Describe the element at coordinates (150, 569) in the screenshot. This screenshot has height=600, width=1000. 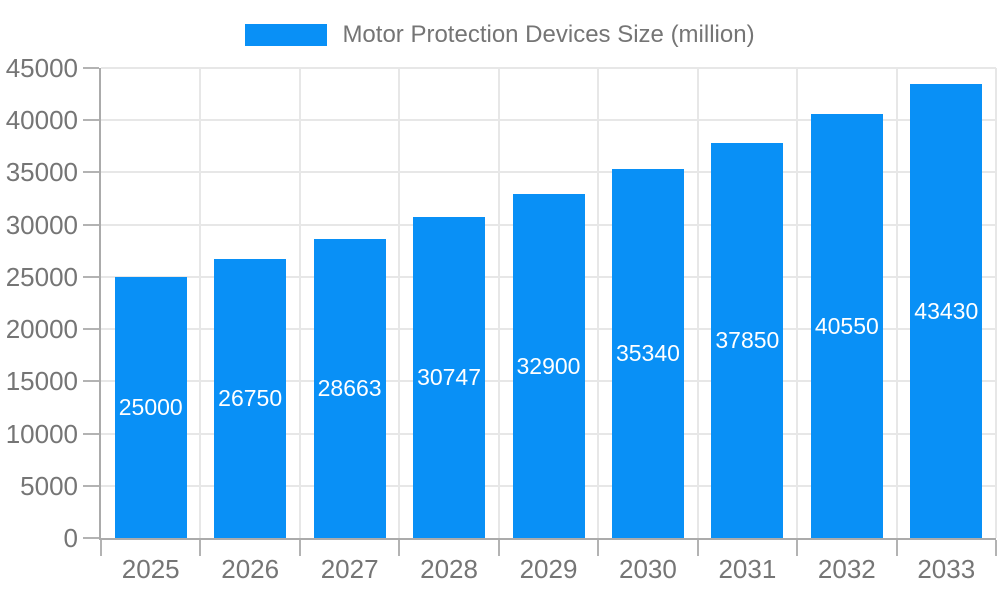
I see `x-tick-label: 2025` at that location.